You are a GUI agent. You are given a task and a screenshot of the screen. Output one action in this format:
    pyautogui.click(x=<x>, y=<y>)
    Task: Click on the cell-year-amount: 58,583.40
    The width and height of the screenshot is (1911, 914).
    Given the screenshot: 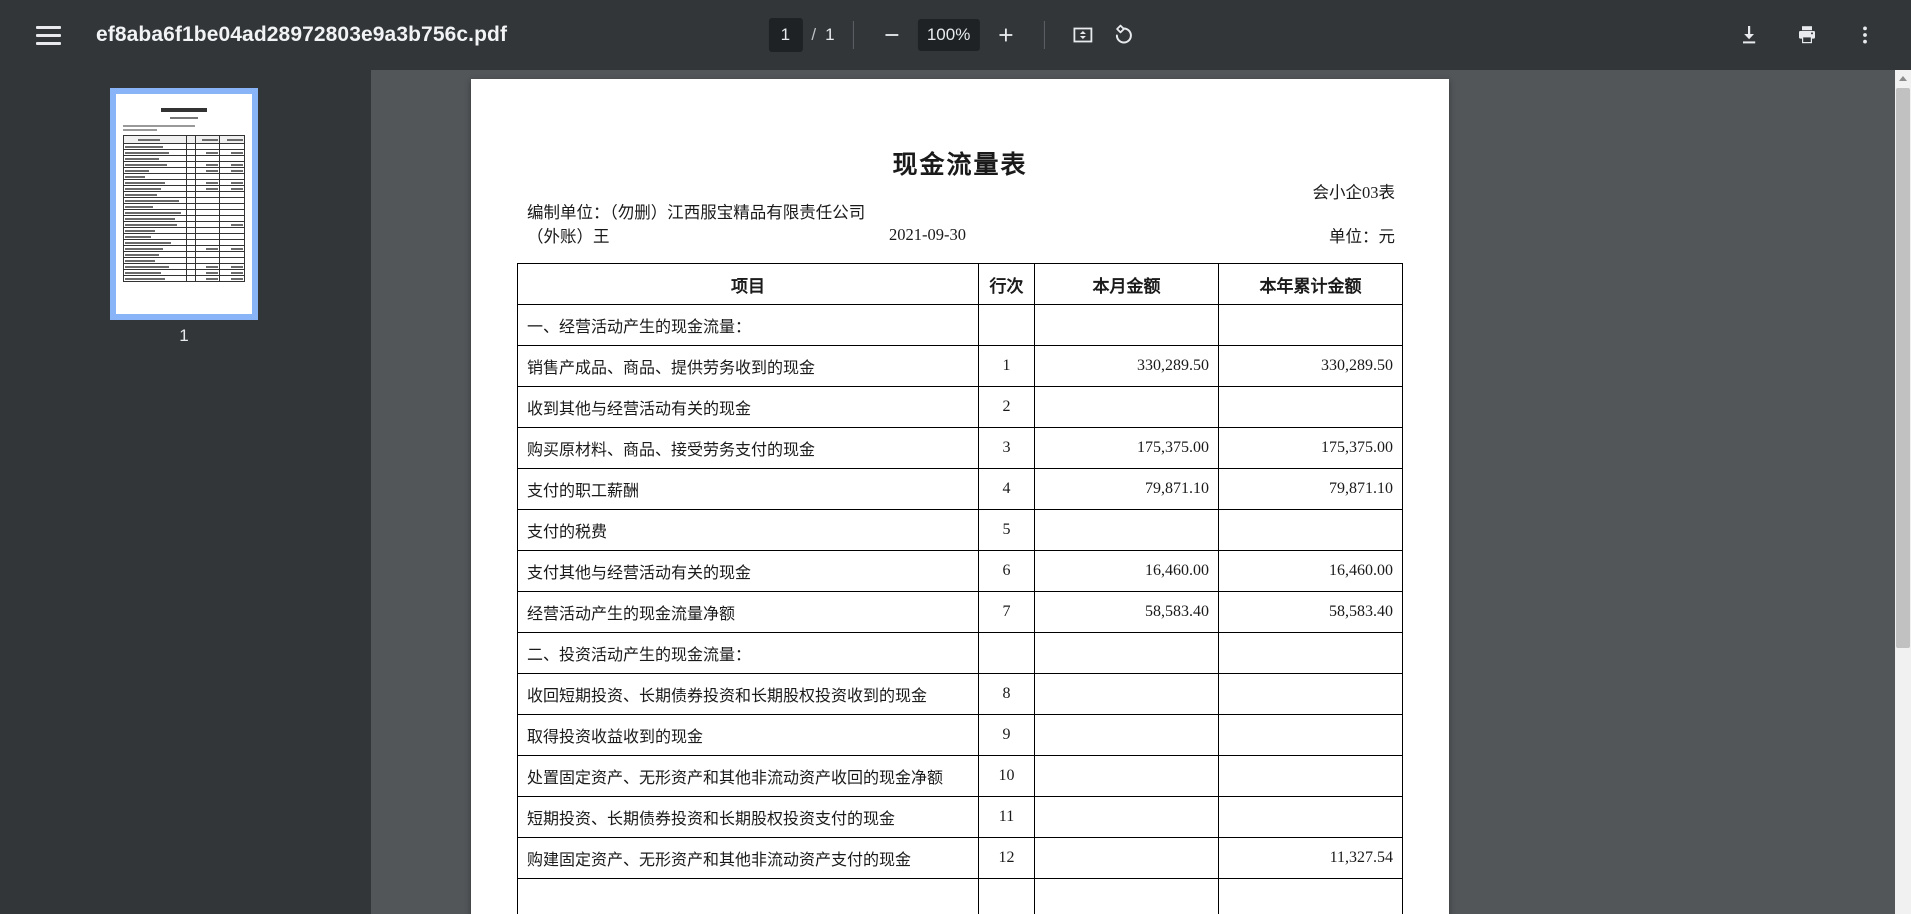 What is the action you would take?
    pyautogui.click(x=1310, y=612)
    